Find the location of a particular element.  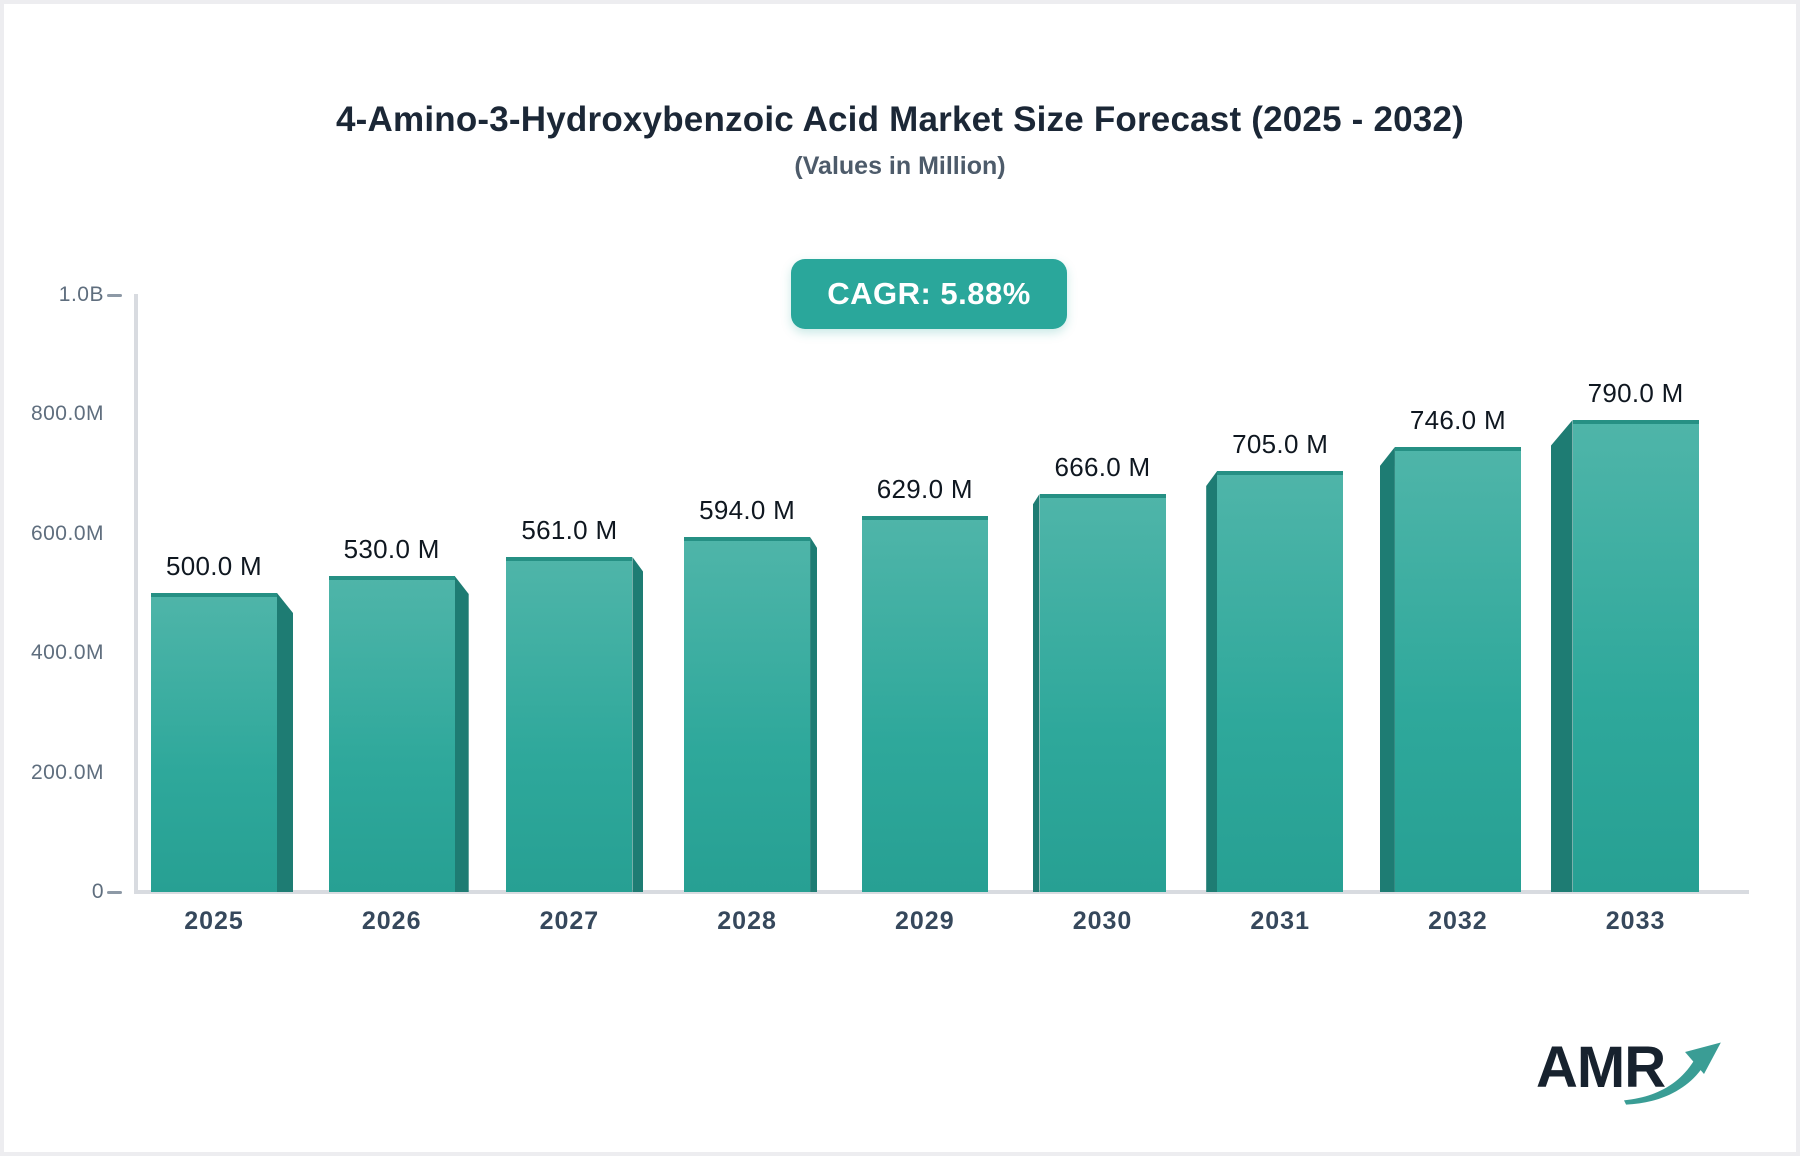

bar-2028 is located at coordinates (747, 714).